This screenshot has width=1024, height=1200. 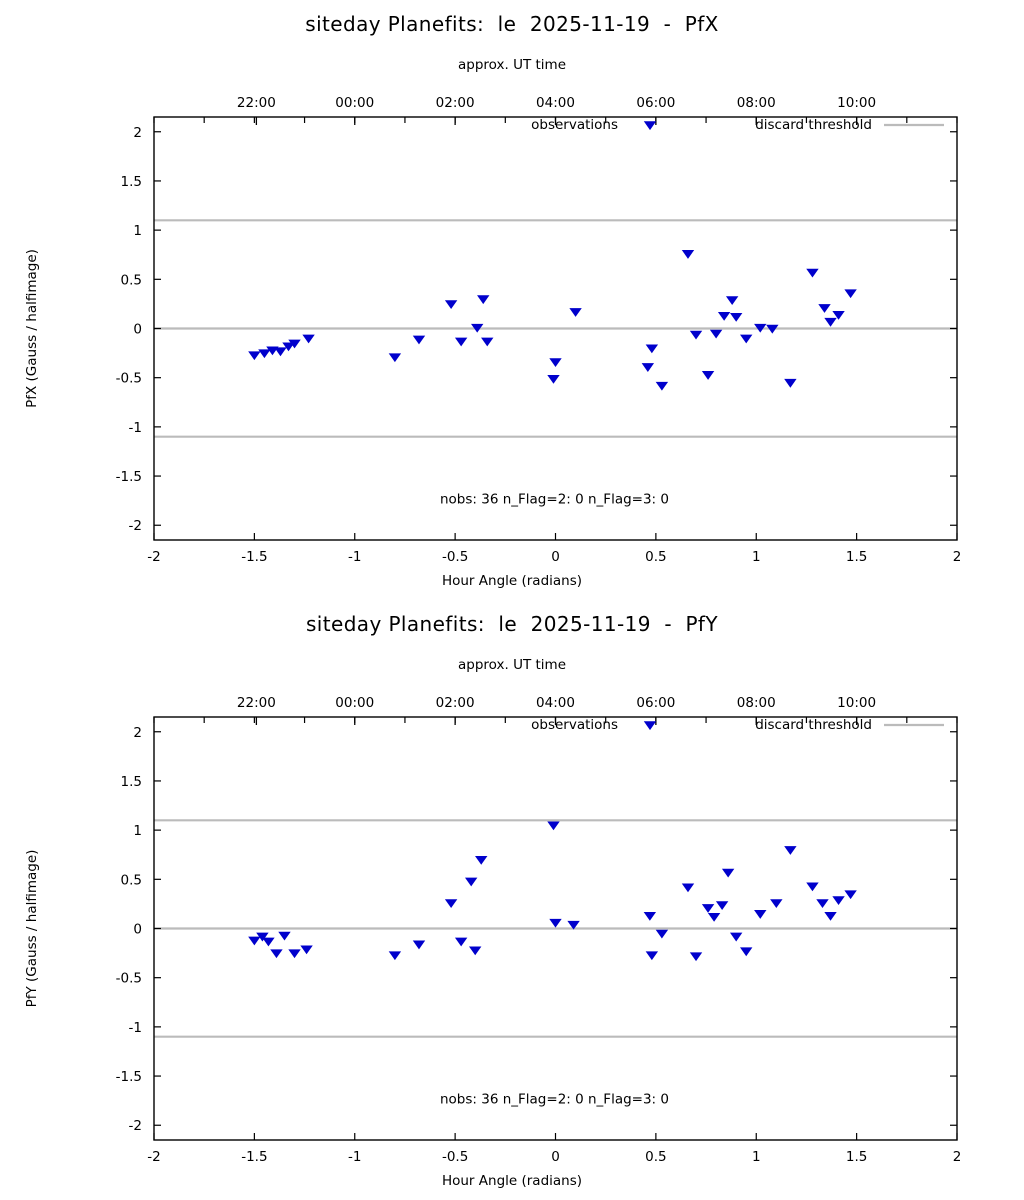 I want to click on y-tick-label: 1, so click(x=137, y=231).